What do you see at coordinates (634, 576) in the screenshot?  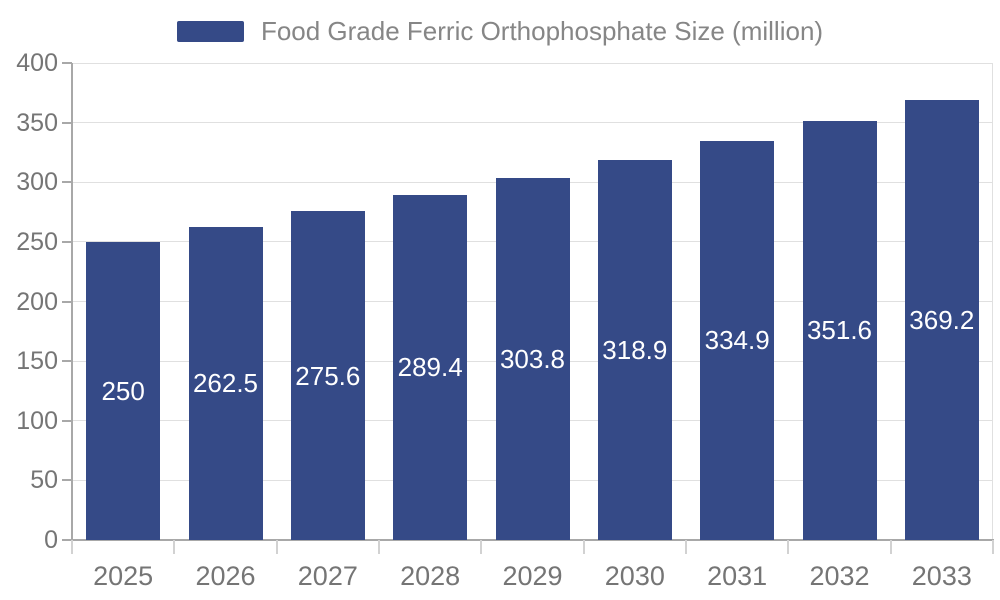 I see `x-tick-label: 2030` at bounding box center [634, 576].